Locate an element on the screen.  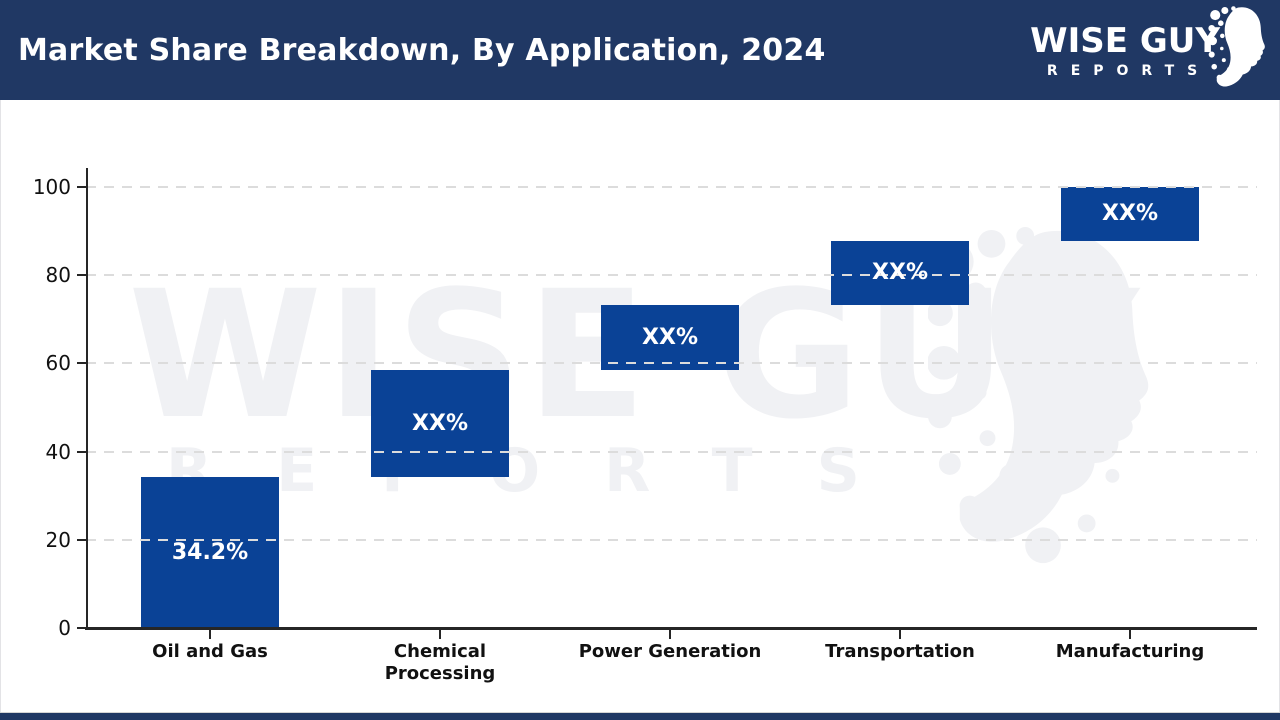
x-axis-line is located at coordinates (671, 628).